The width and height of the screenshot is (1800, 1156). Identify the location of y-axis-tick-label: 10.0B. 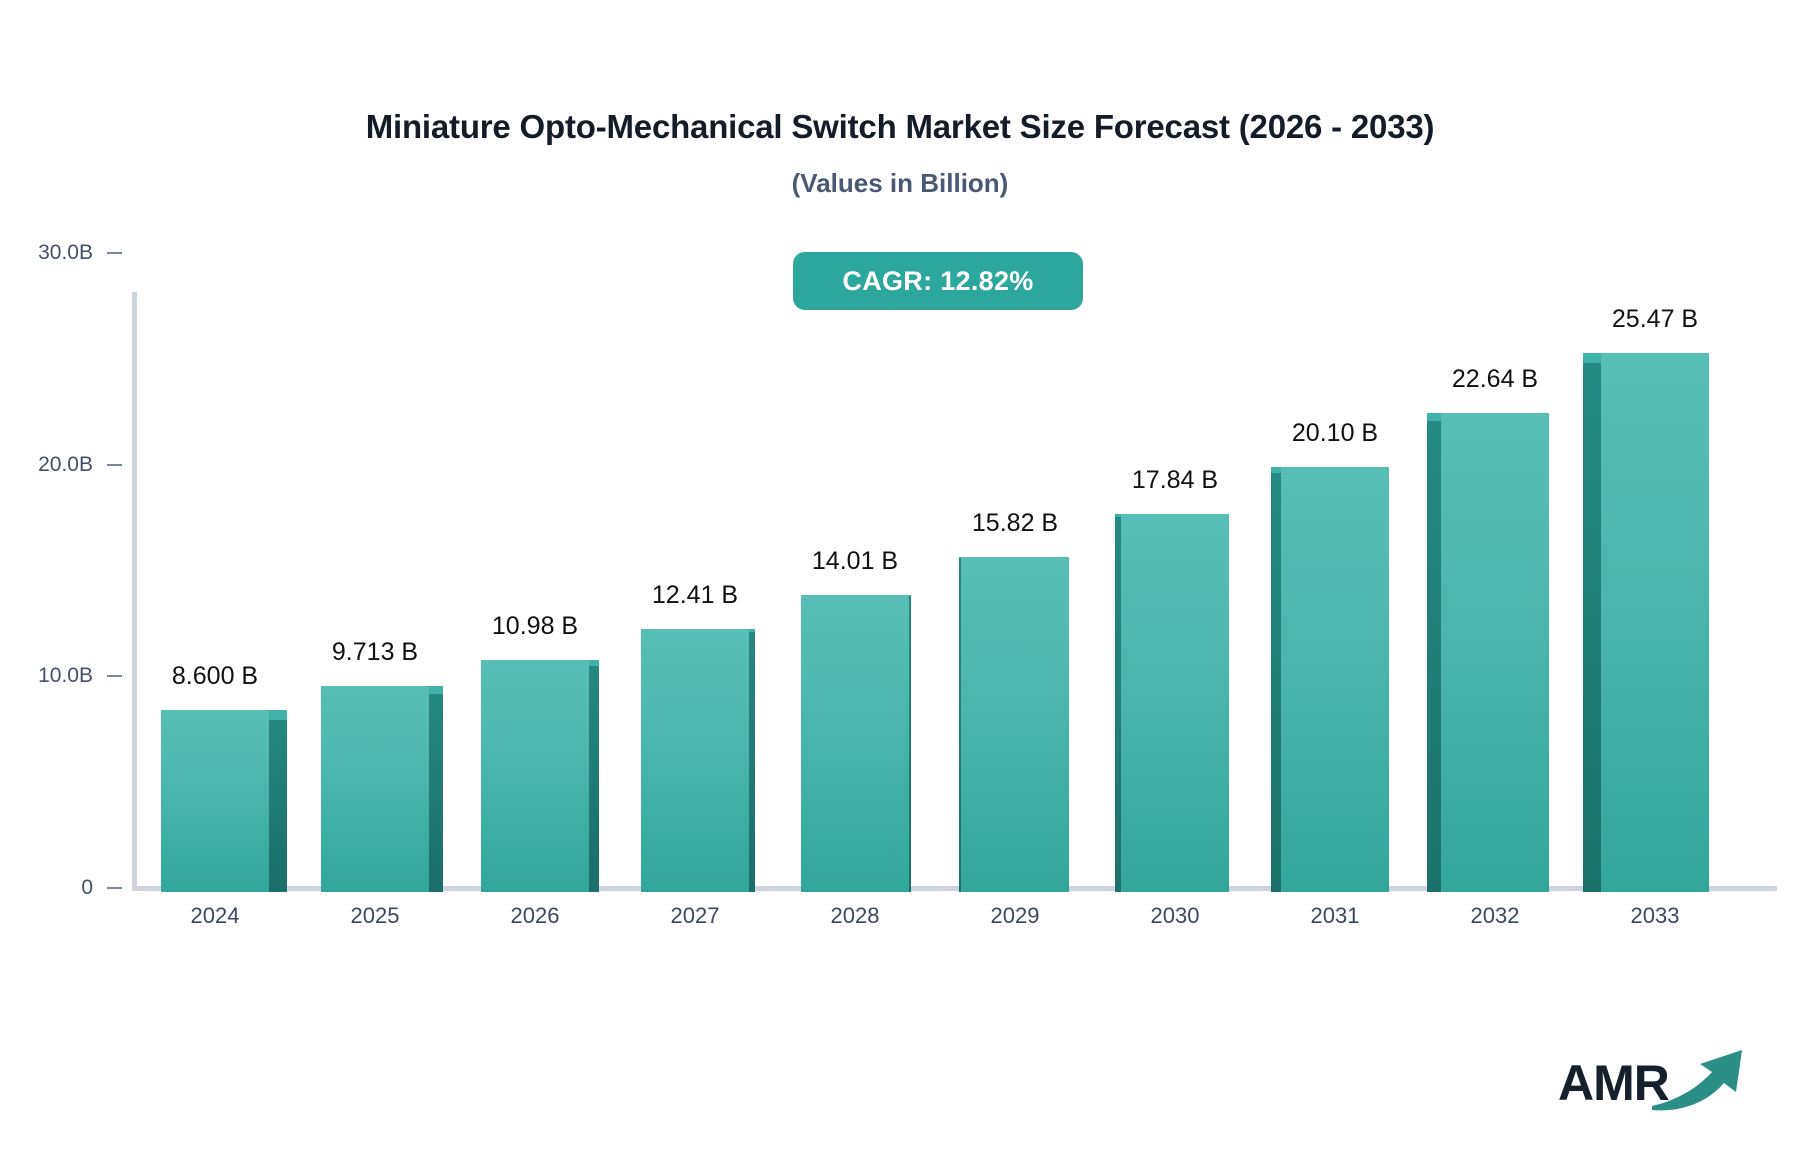
(65, 676).